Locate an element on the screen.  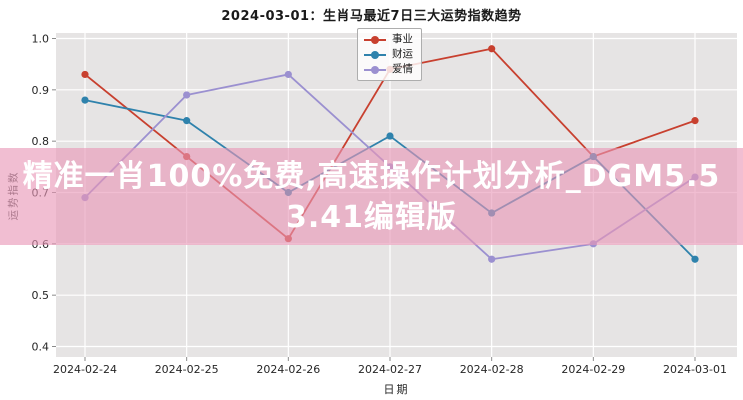
x-tick-label: 2024-02-27 is located at coordinates (390, 369).